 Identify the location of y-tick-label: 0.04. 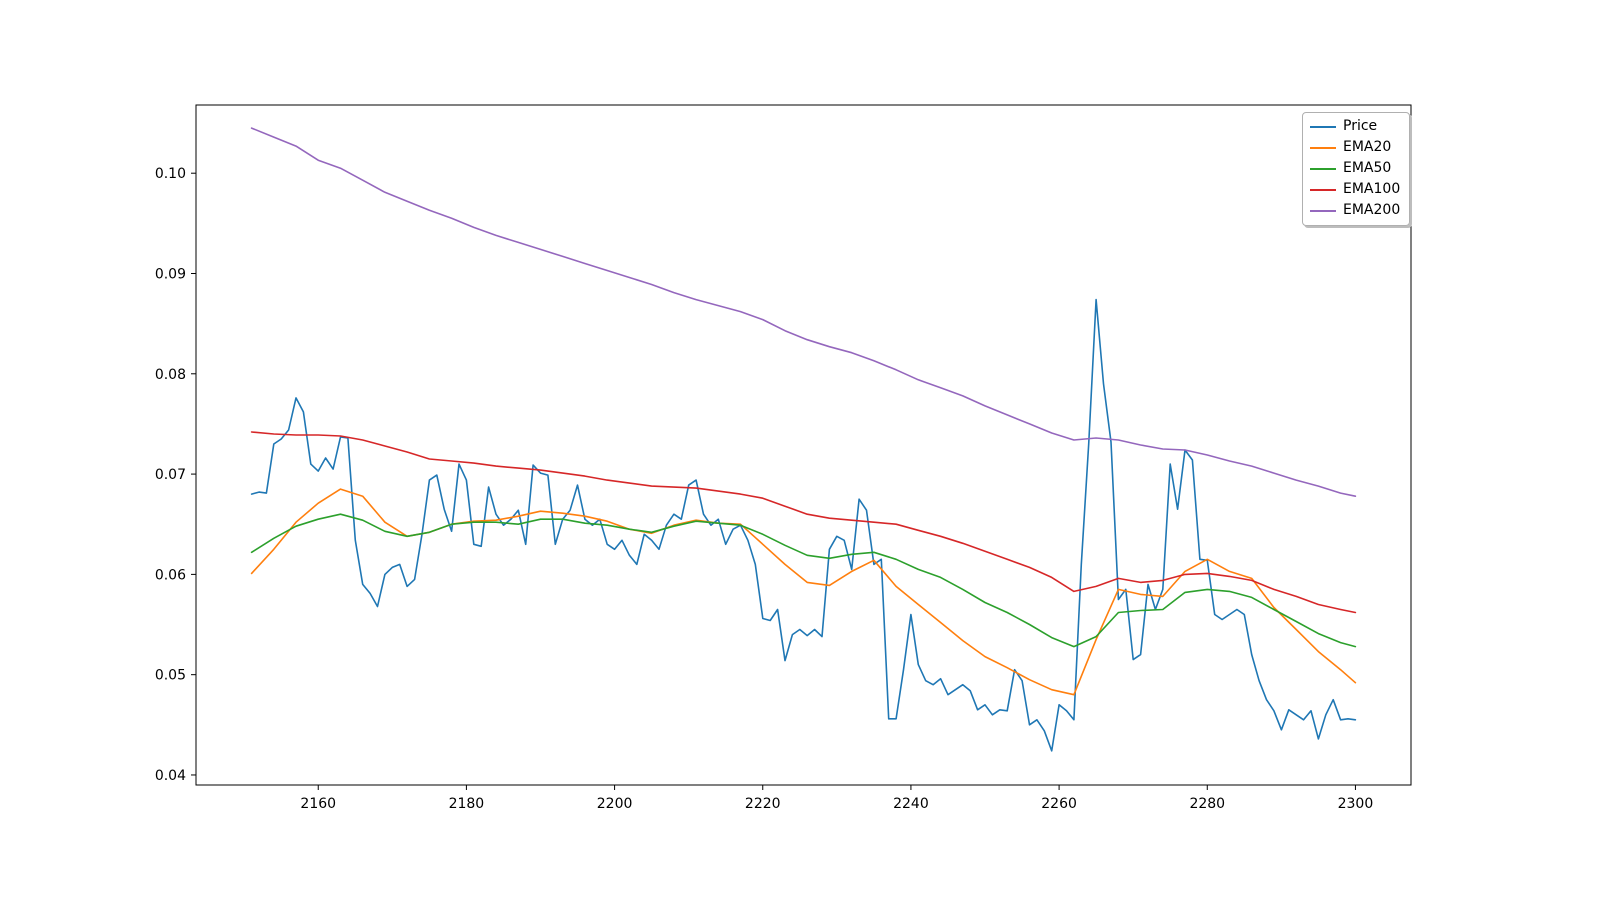
(170, 776).